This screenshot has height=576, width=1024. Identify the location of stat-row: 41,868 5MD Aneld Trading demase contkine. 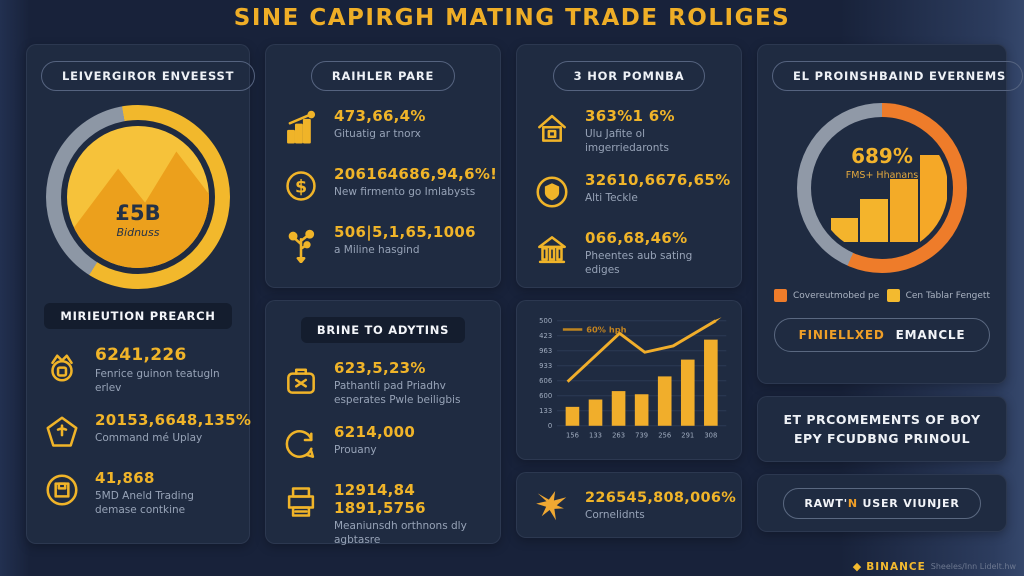
(138, 493).